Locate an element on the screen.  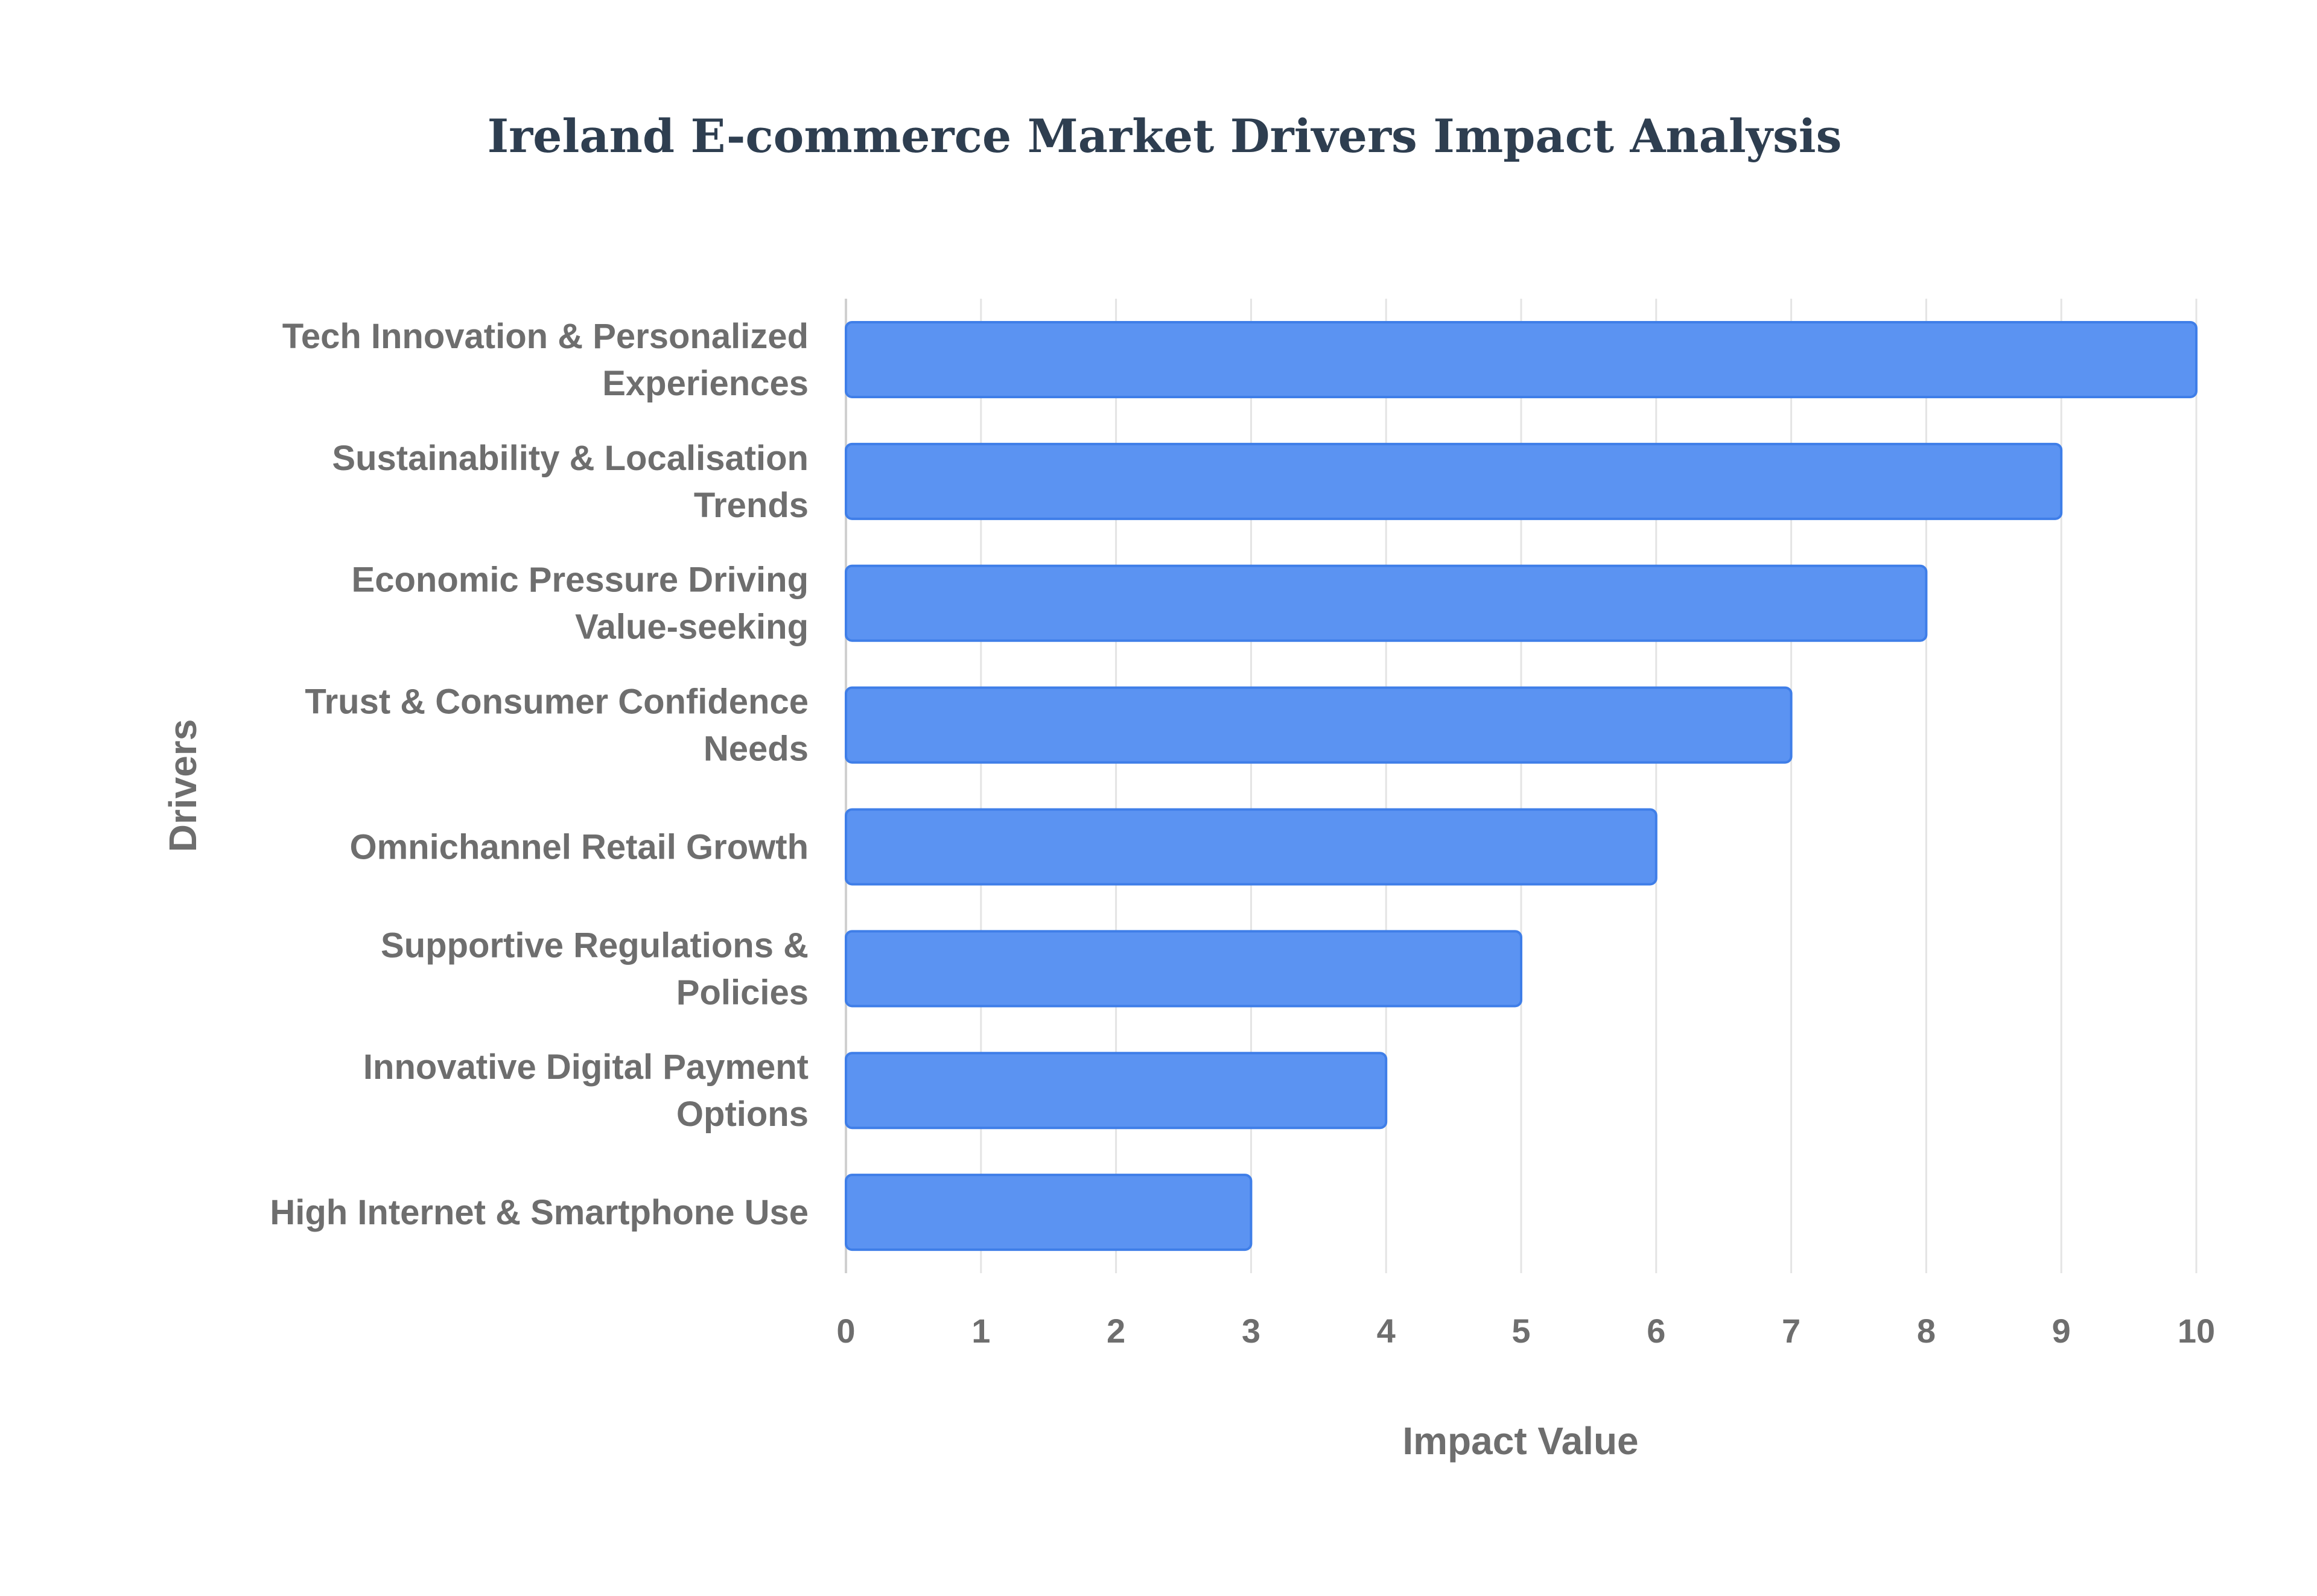
x-tick-label: 9 is located at coordinates (2061, 1331).